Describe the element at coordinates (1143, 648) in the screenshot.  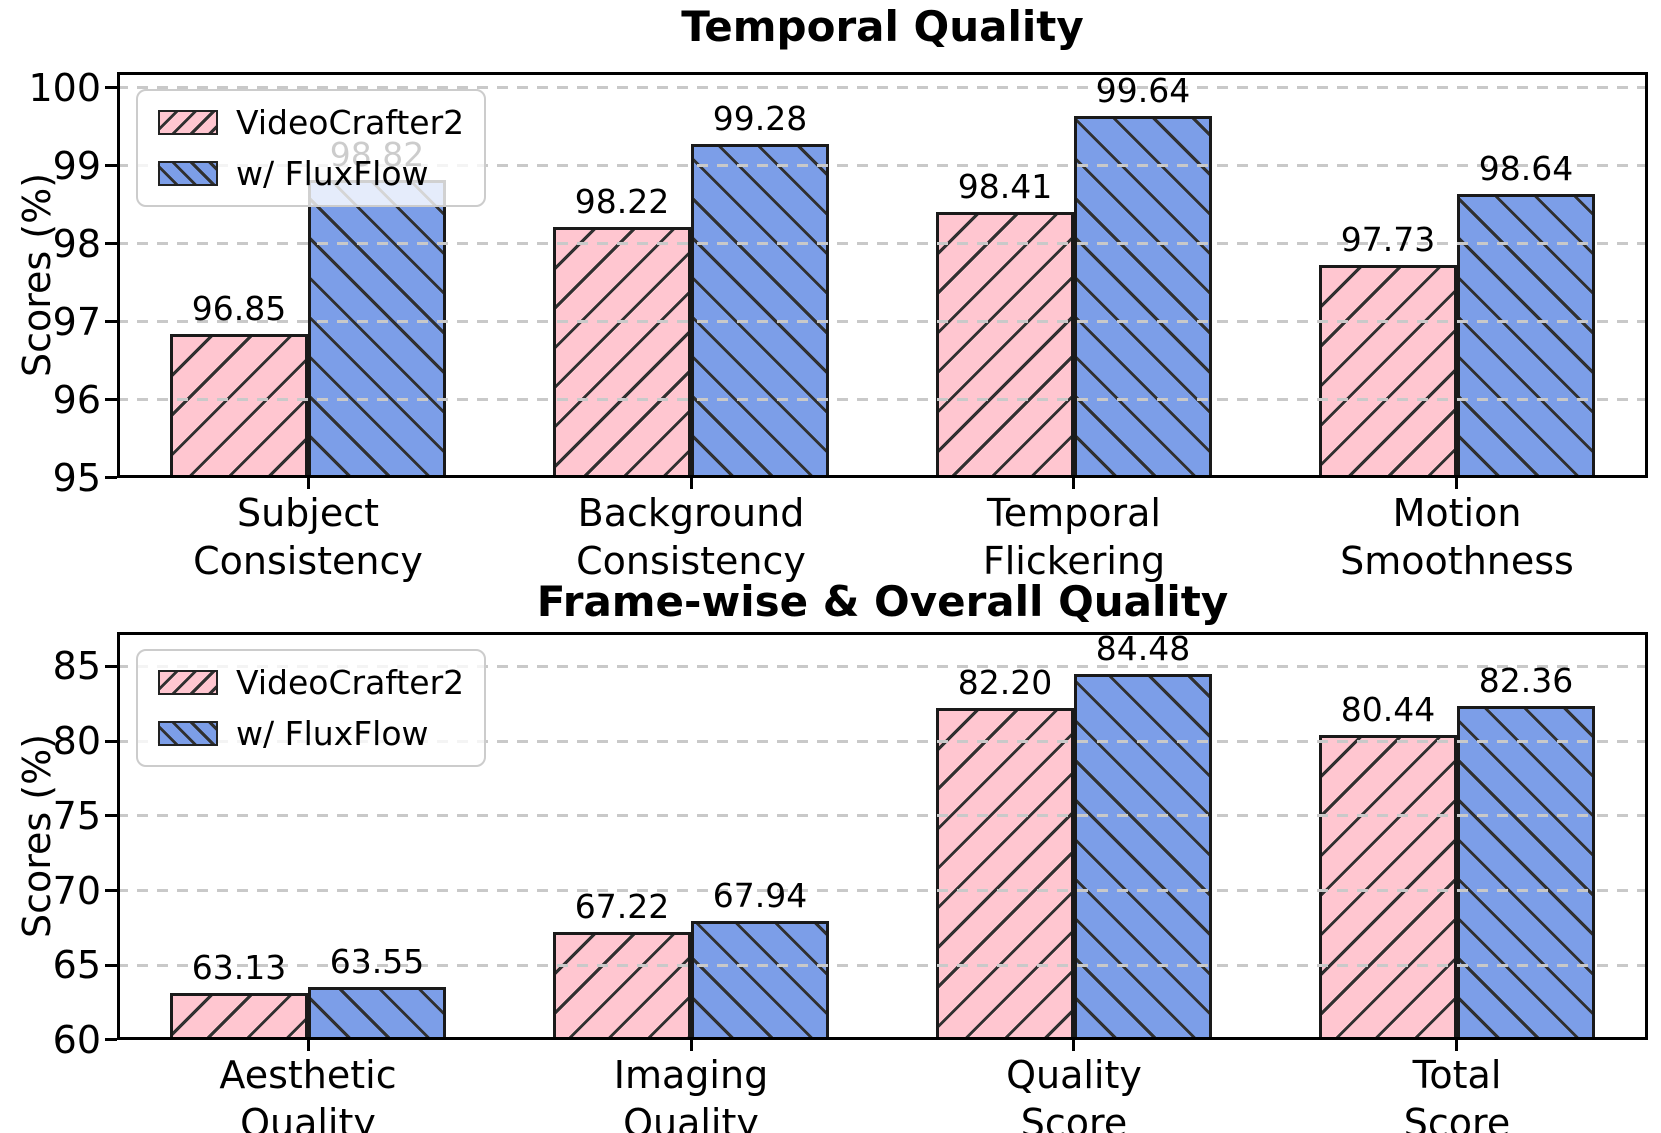
I see `bar-value-label: 84.48` at that location.